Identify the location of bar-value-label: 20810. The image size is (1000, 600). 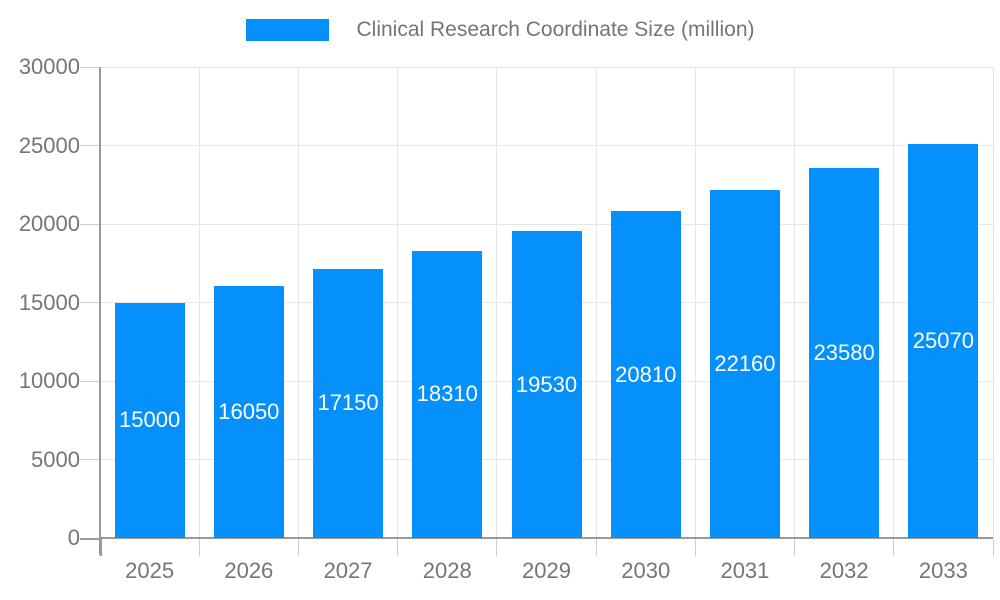
(646, 374).